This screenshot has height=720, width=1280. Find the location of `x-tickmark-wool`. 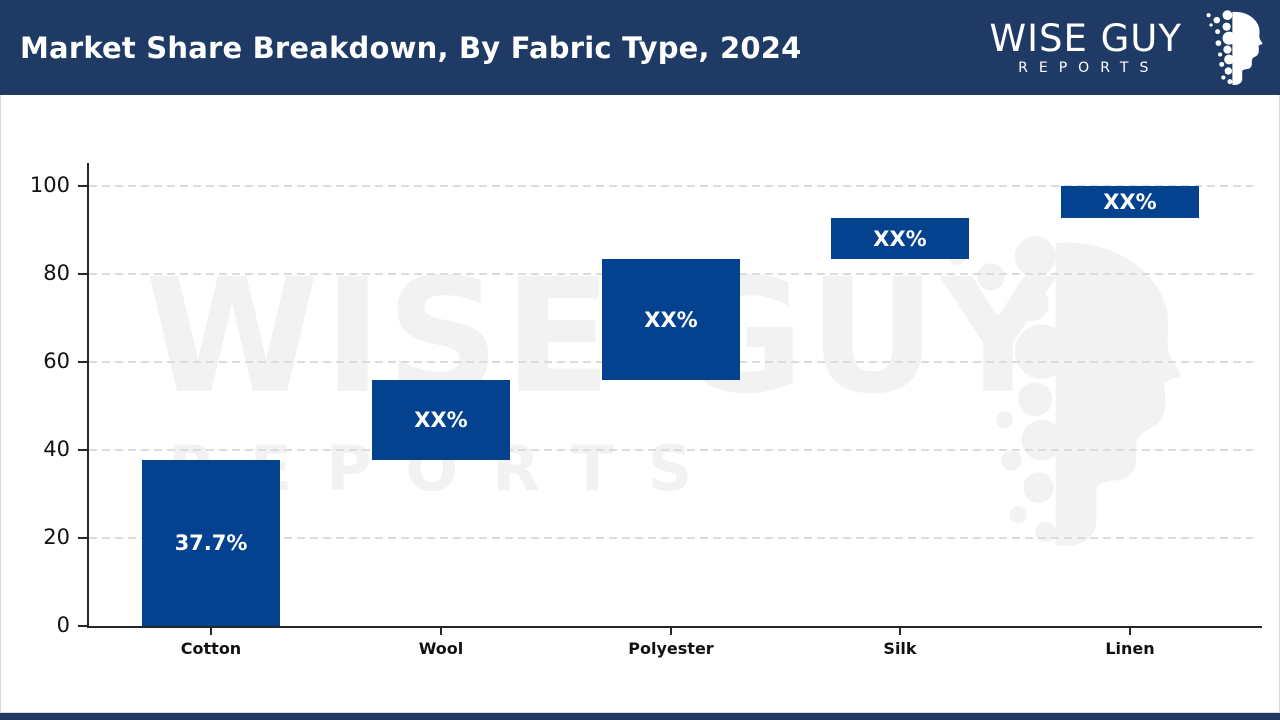

x-tickmark-wool is located at coordinates (441, 631).